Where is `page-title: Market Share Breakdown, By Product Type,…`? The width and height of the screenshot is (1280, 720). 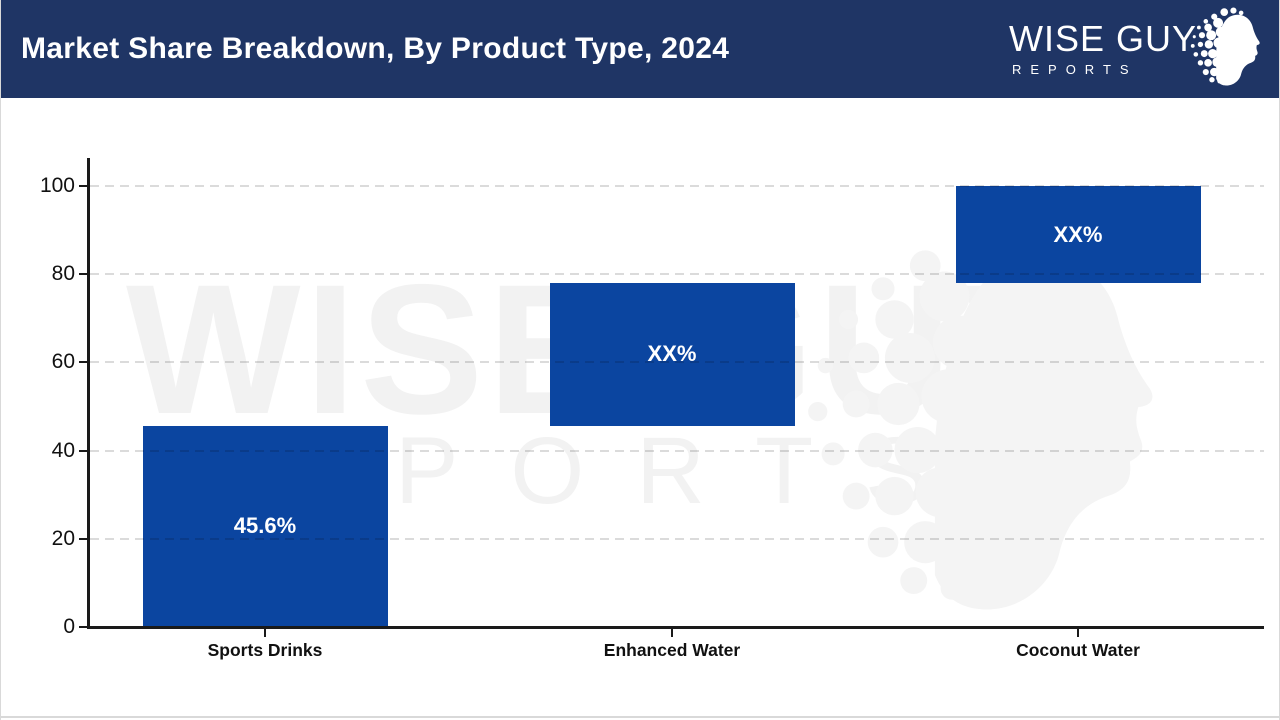 page-title: Market Share Breakdown, By Product Type,… is located at coordinates (375, 48).